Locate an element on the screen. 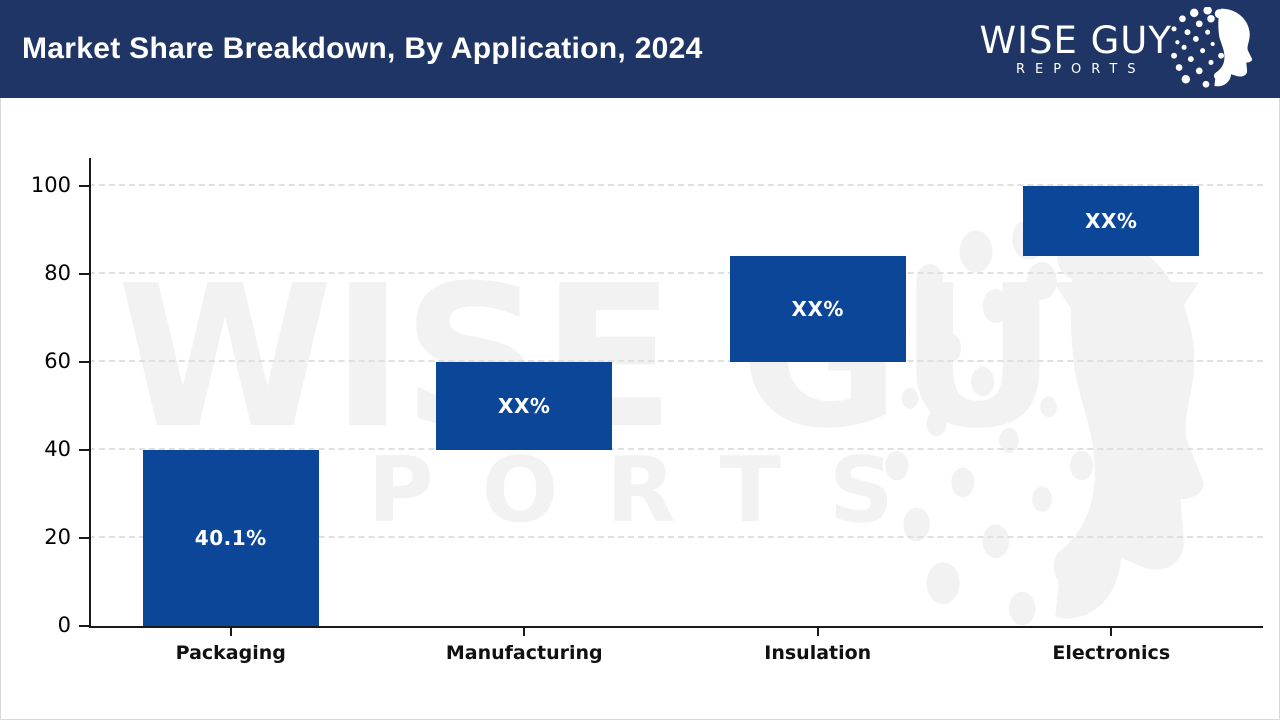 The width and height of the screenshot is (1280, 720). y-axis-line is located at coordinates (90, 392).